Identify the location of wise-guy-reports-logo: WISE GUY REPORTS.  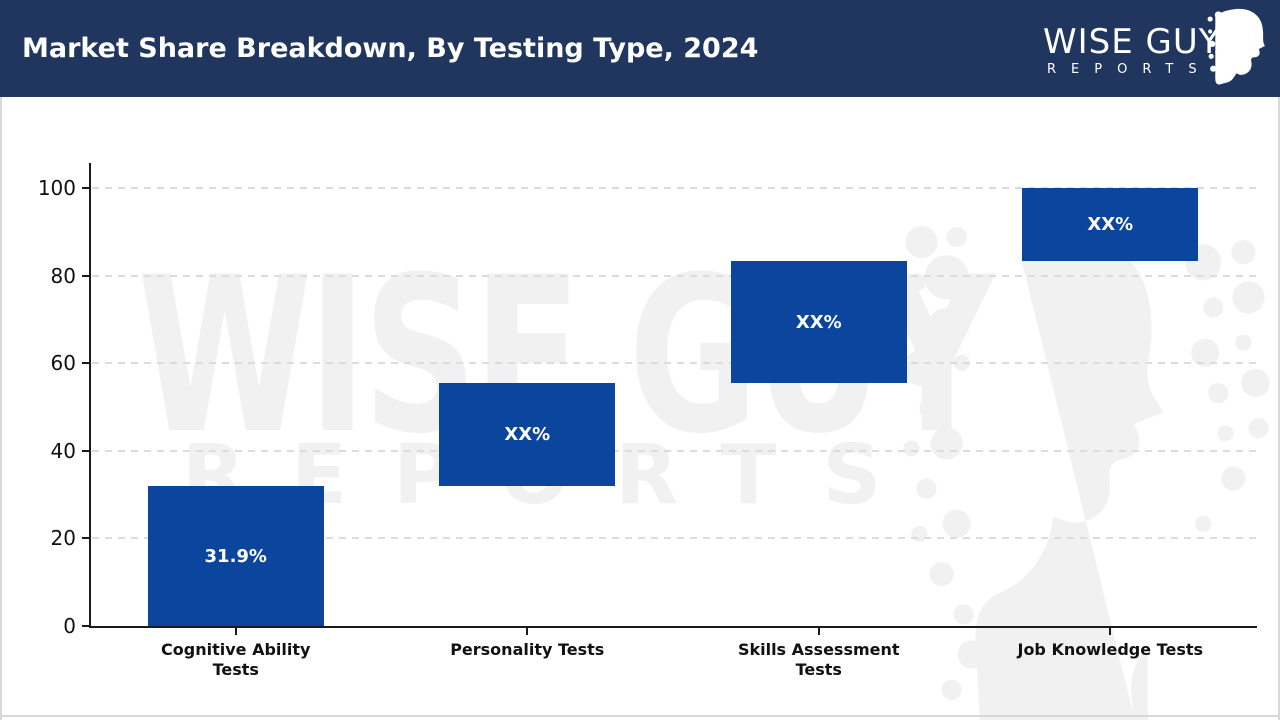
(1138, 48).